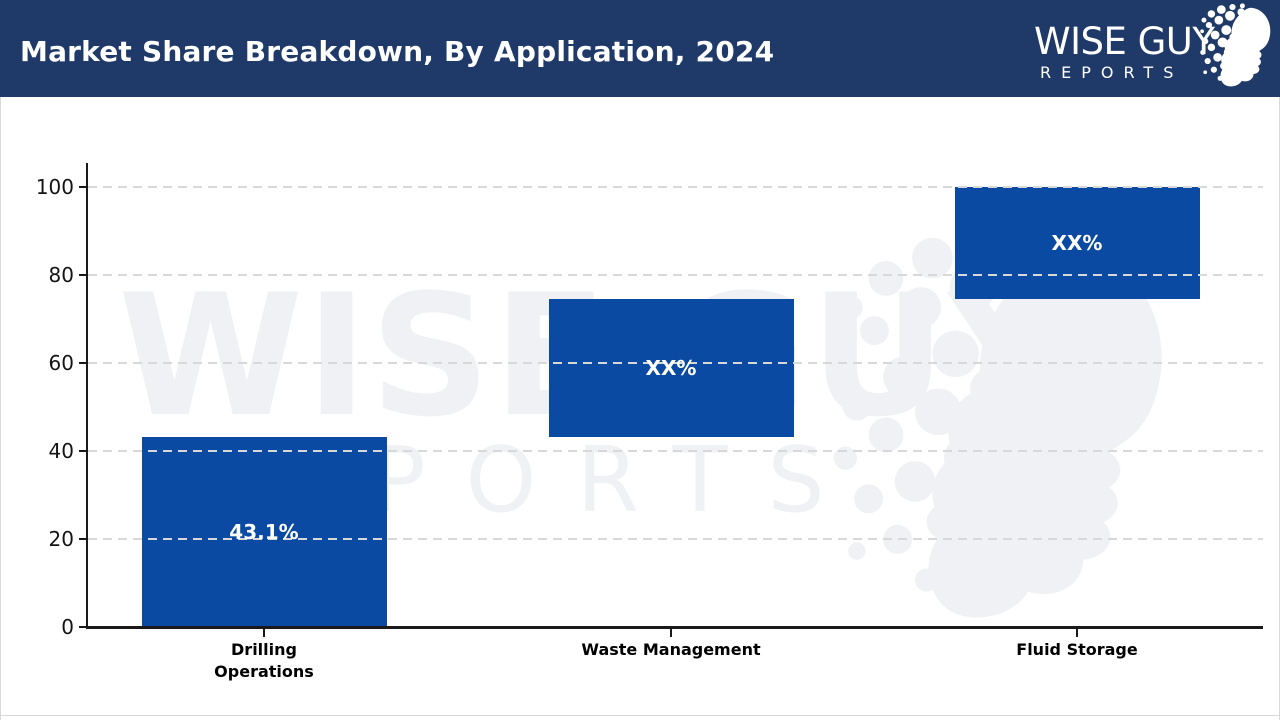 Image resolution: width=1280 pixels, height=720 pixels. I want to click on x-axis-line, so click(674, 627).